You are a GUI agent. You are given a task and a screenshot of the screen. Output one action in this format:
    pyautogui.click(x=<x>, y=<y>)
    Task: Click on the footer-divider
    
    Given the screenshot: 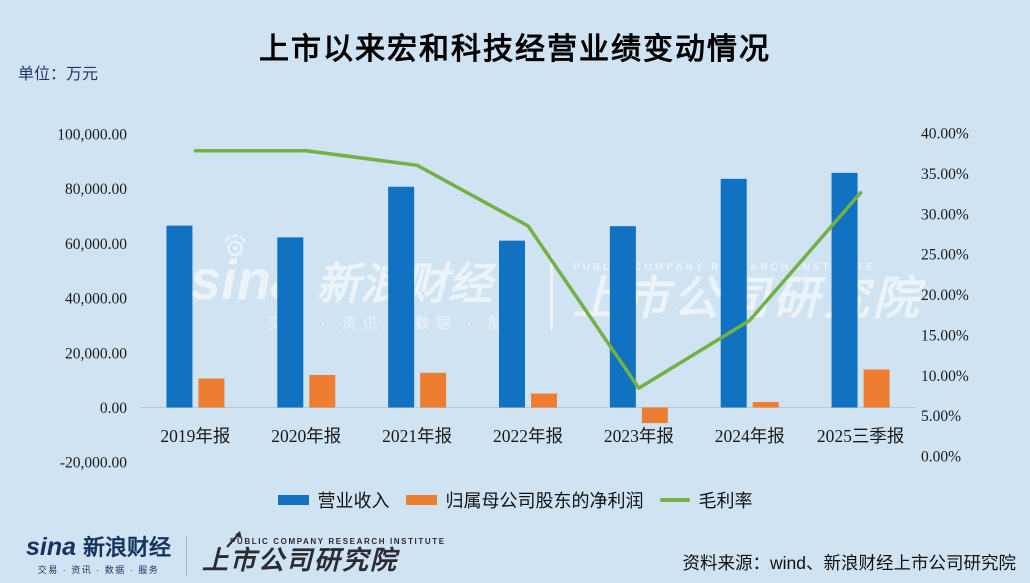 What is the action you would take?
    pyautogui.click(x=187, y=555)
    